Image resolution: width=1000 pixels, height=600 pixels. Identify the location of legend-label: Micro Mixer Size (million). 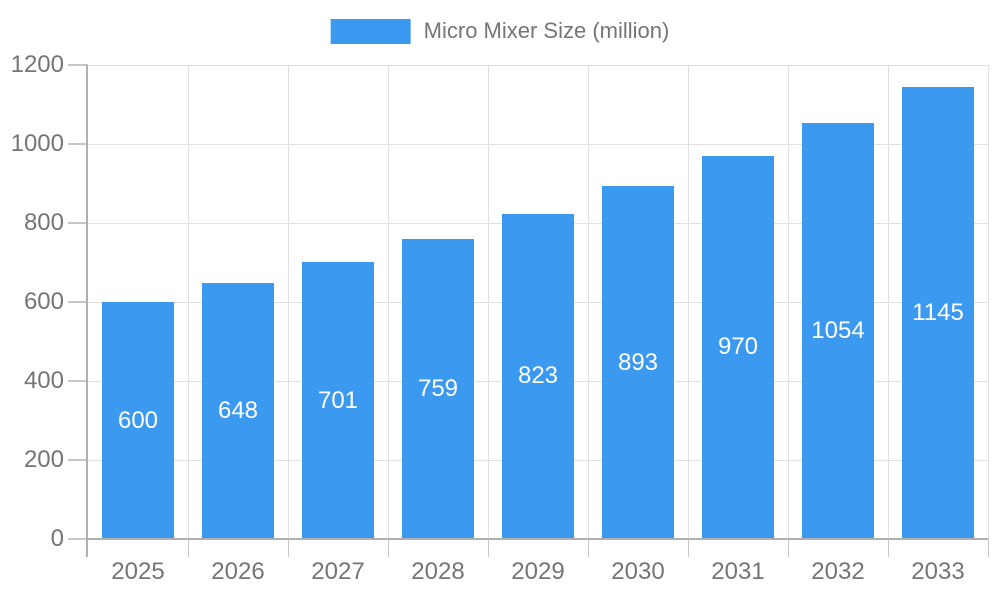
(546, 30).